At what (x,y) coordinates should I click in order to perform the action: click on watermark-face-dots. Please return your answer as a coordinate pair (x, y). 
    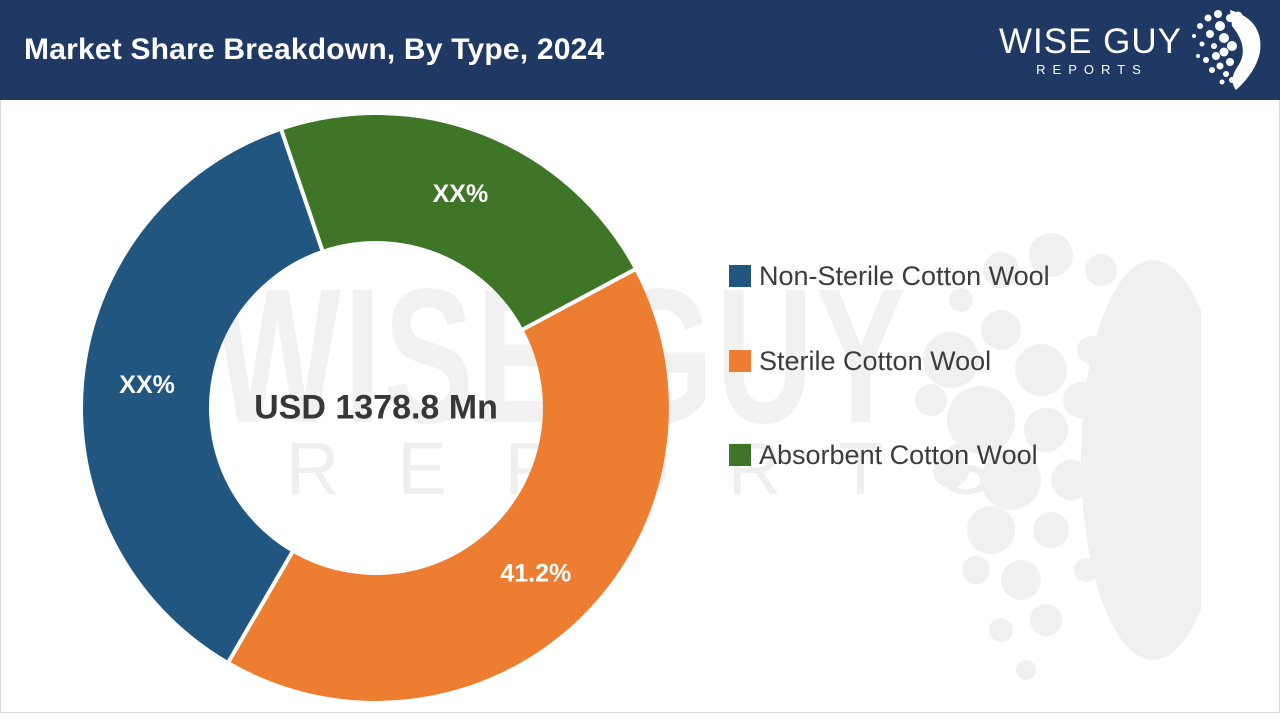
    Looking at the image, I should click on (1058, 456).